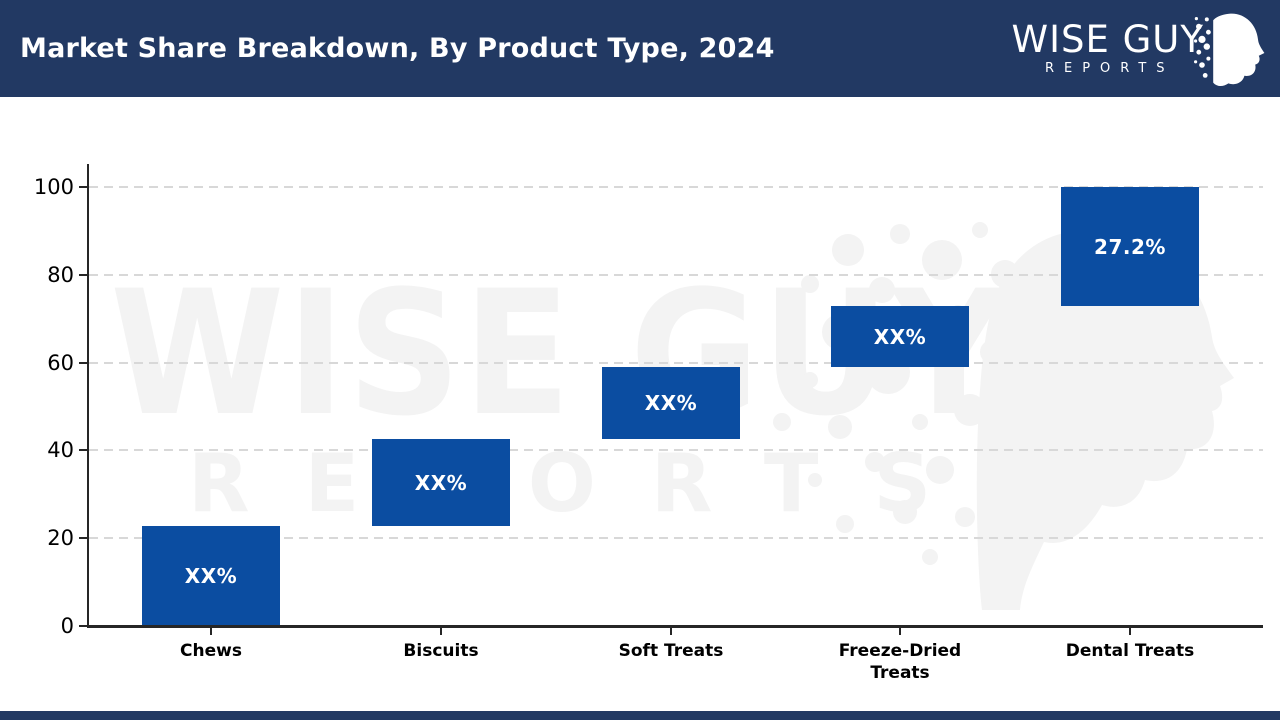  What do you see at coordinates (587, 483) in the screenshot?
I see `watermark-subtext: REPORTS` at bounding box center [587, 483].